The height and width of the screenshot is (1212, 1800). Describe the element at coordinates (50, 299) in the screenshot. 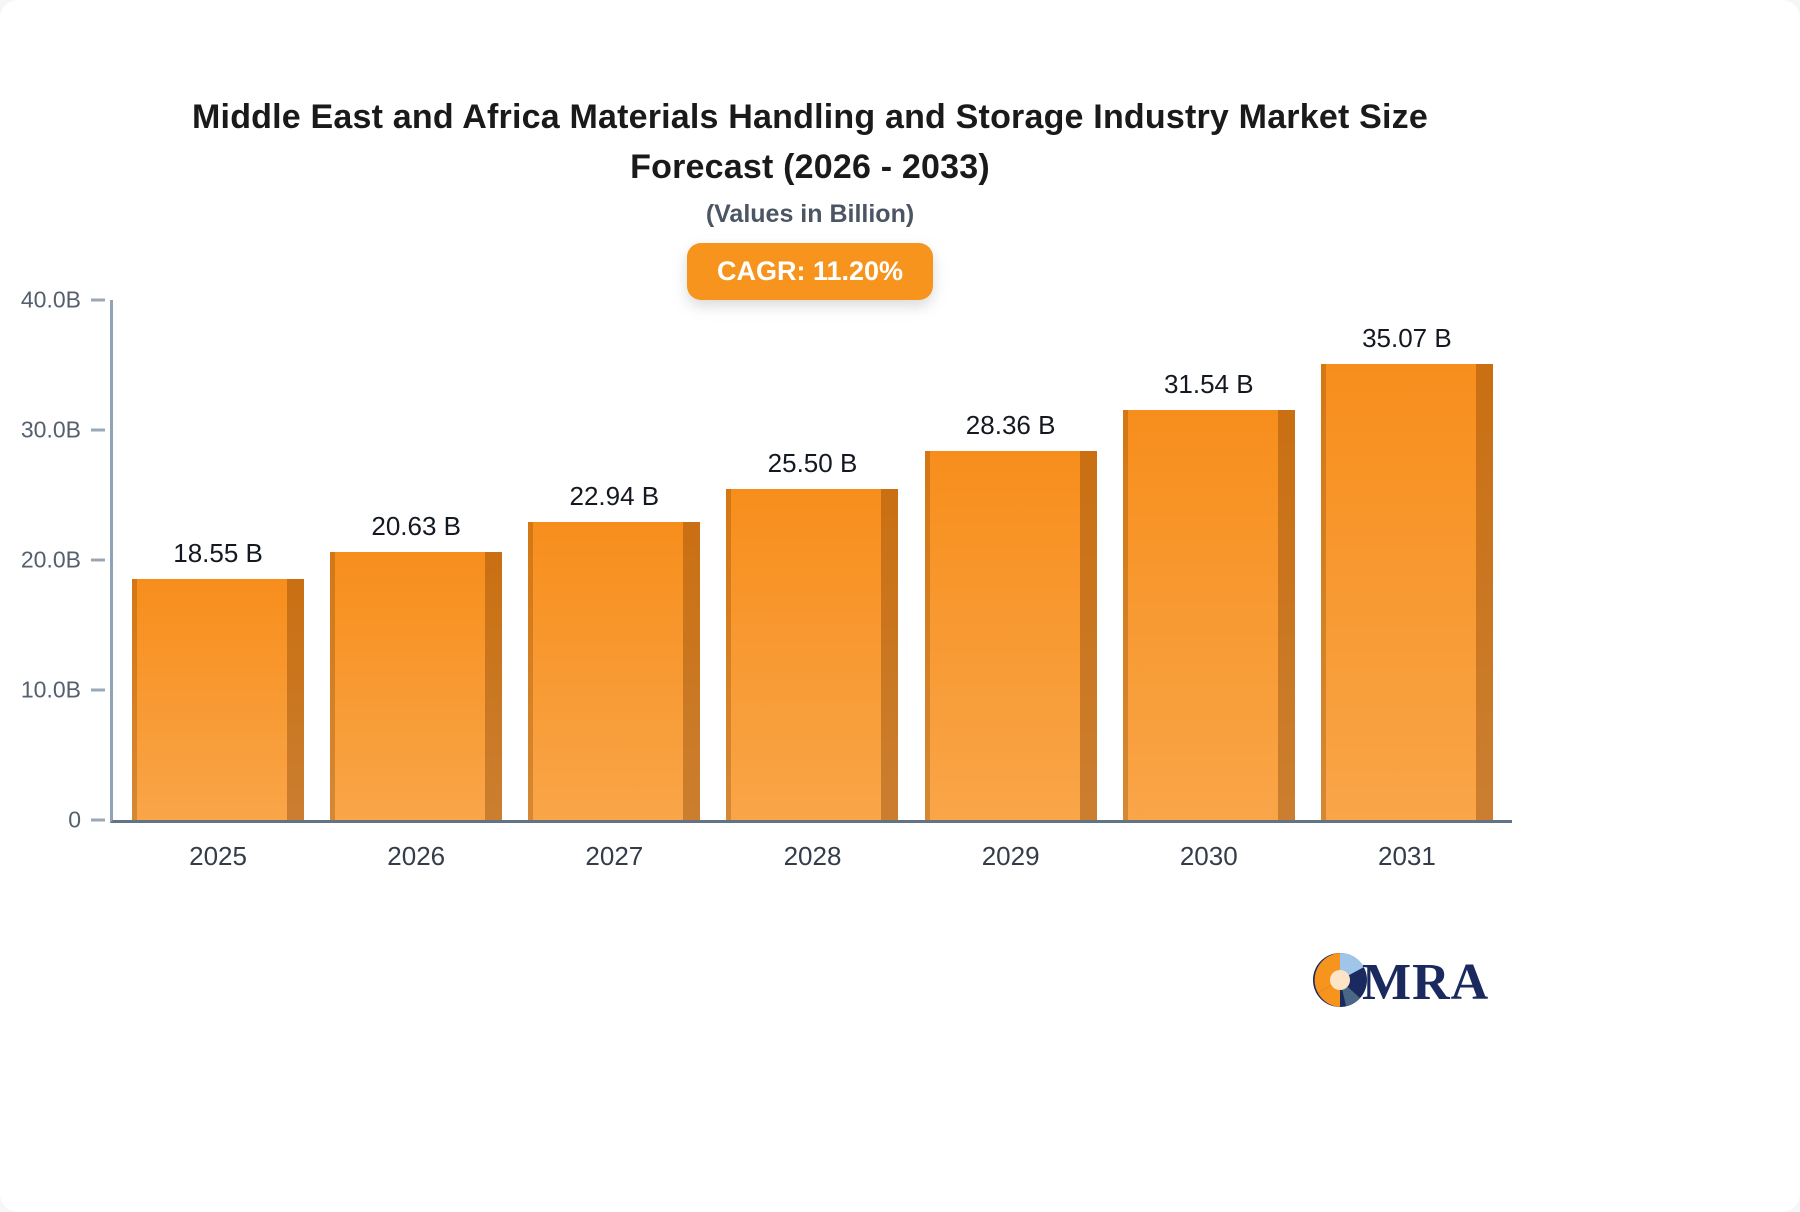

I see `y-axis-tick-label: 40.0B` at that location.